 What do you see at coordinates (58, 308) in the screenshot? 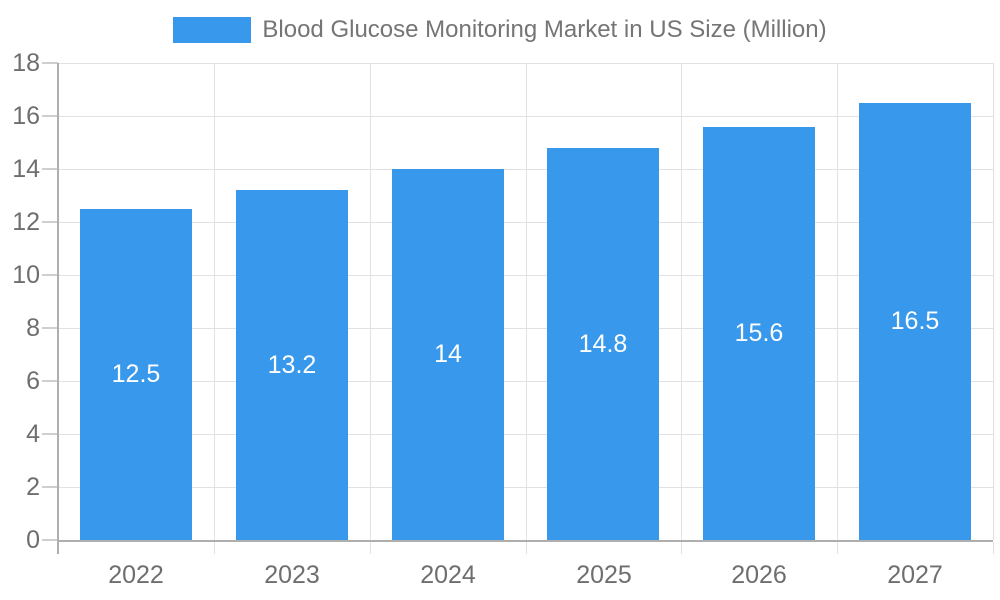
I see `y-axis-line` at bounding box center [58, 308].